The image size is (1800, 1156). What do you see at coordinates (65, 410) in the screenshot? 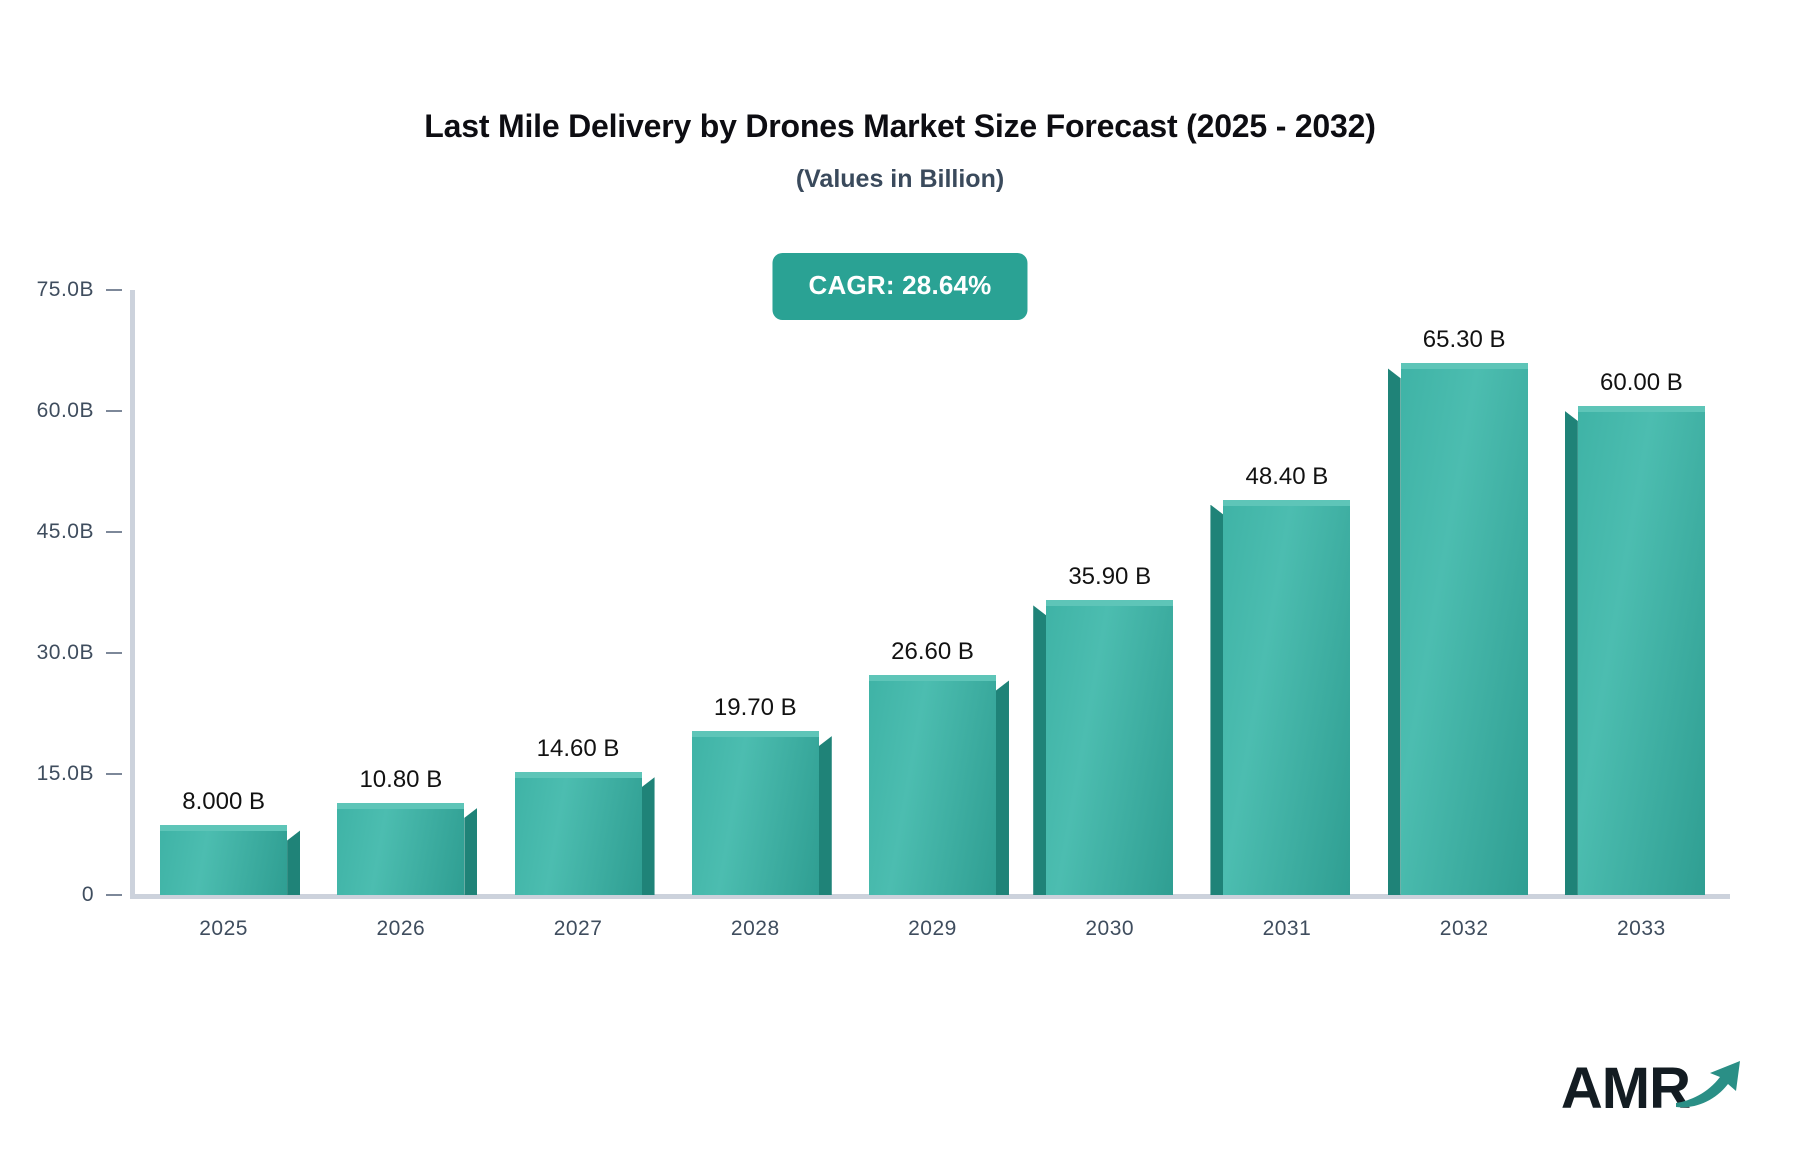
I see `y-axis-tick-label: 60.0B` at bounding box center [65, 410].